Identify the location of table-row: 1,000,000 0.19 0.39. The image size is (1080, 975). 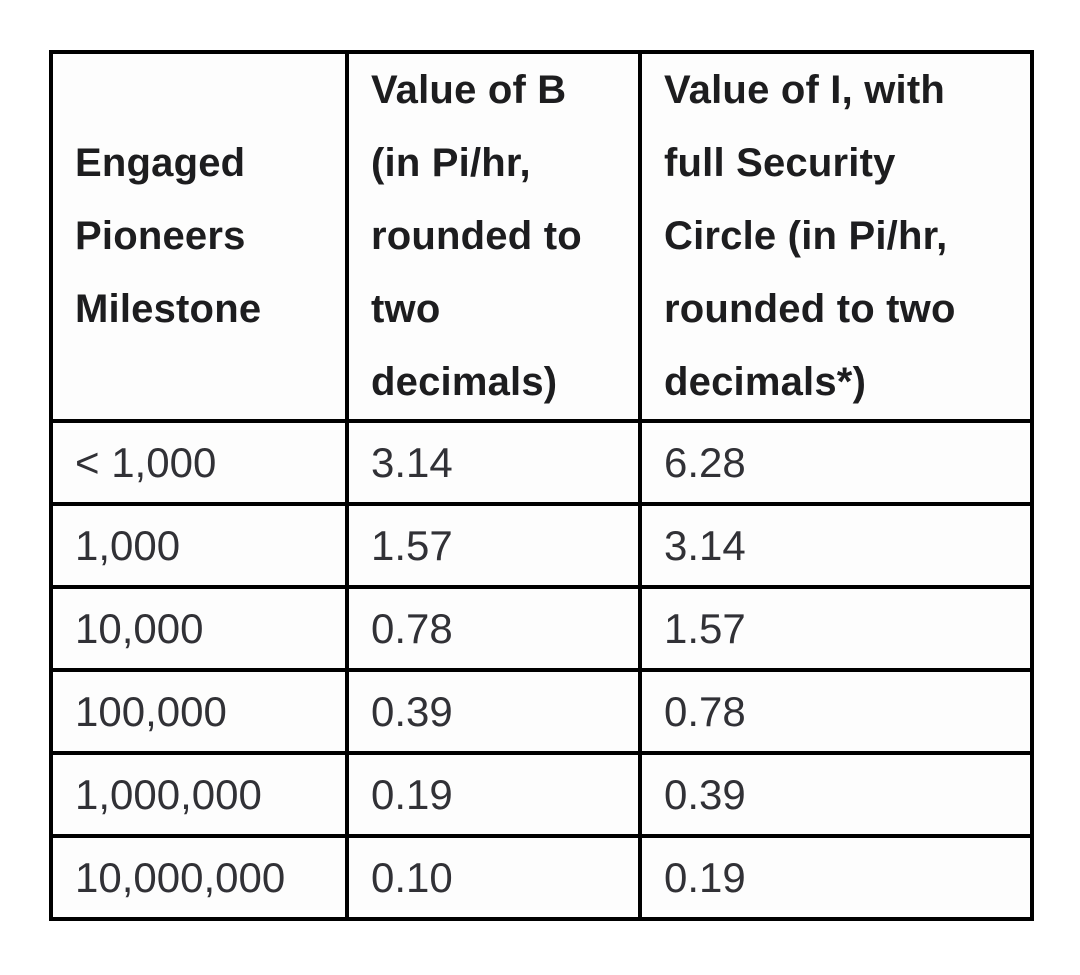
(541, 794).